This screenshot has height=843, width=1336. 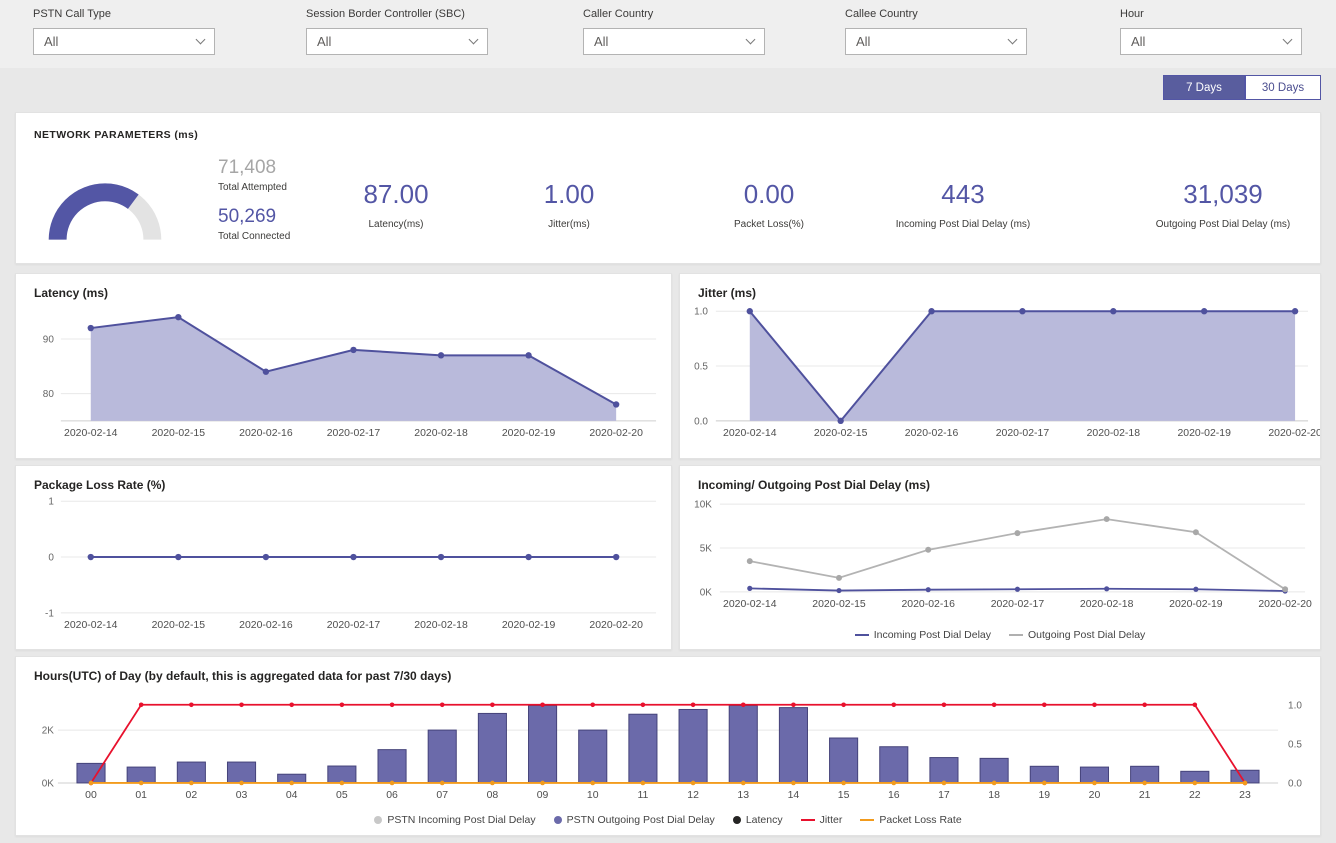 What do you see at coordinates (1245, 795) in the screenshot?
I see `svg-text: 23` at bounding box center [1245, 795].